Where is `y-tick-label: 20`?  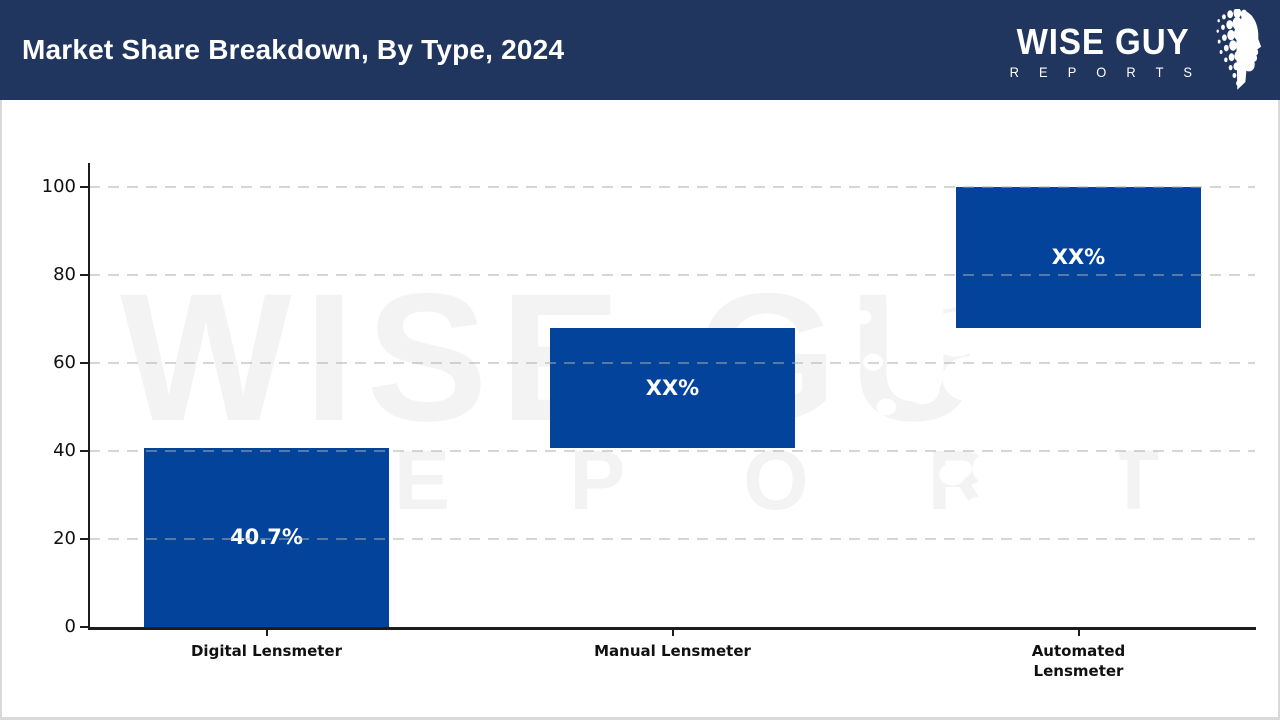 y-tick-label: 20 is located at coordinates (64, 538).